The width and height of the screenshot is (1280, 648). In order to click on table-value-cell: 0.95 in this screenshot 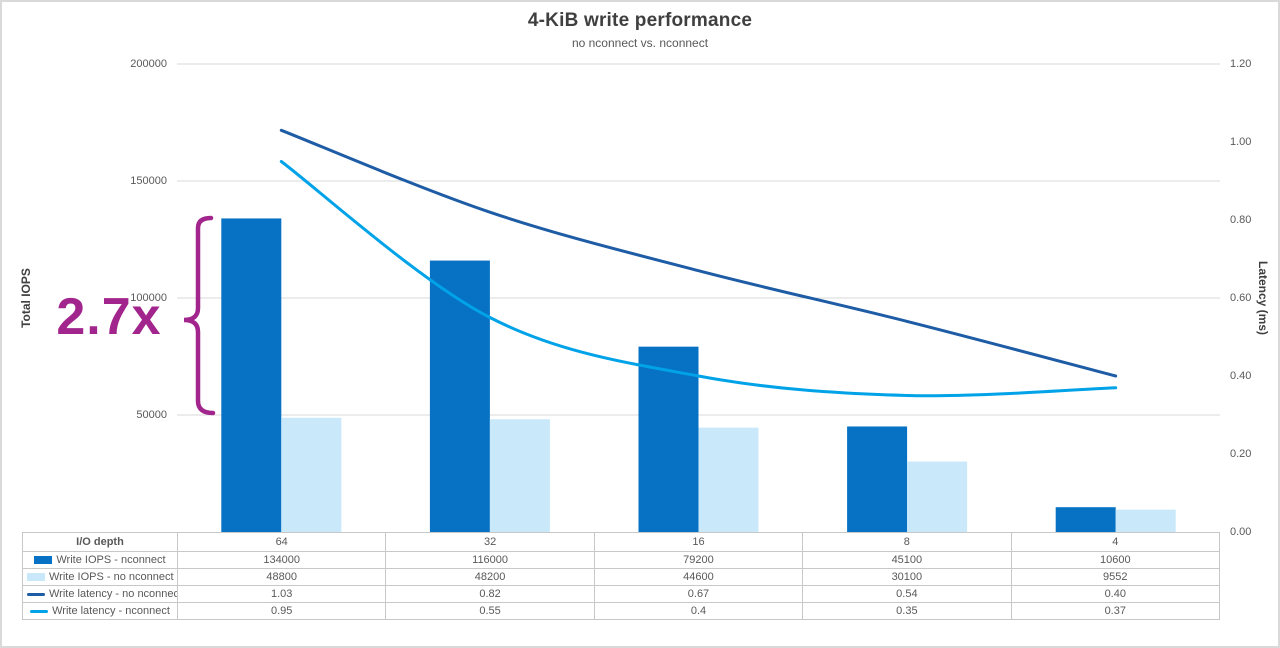, I will do `click(281, 611)`.